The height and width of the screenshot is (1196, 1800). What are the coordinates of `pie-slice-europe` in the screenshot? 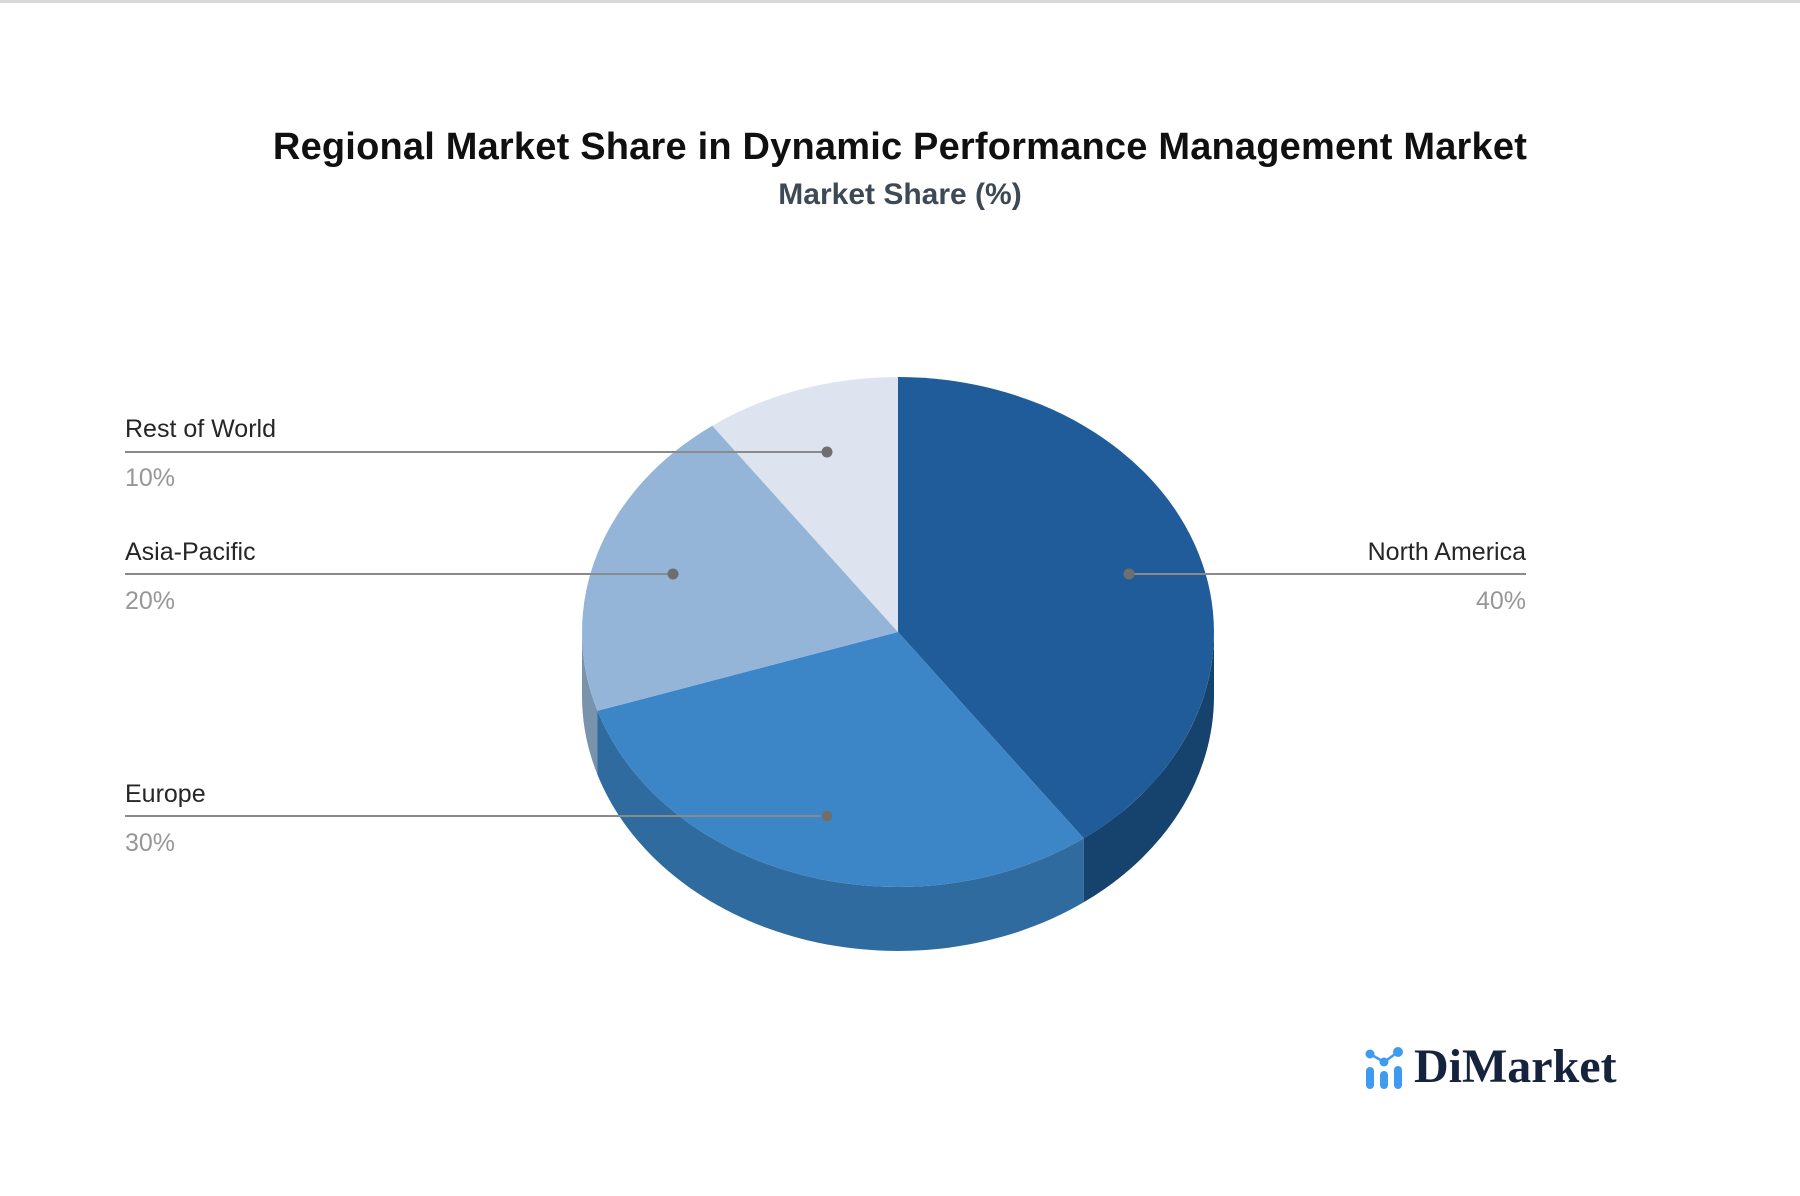 It's located at (840, 759).